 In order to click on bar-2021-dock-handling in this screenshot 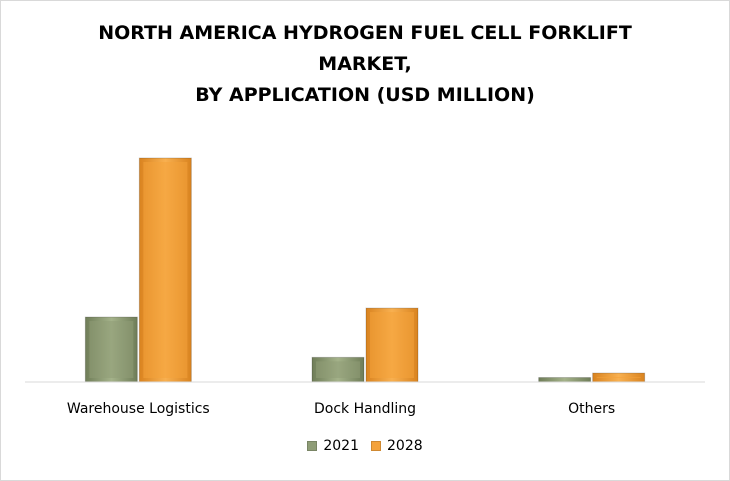, I will do `click(338, 369)`.